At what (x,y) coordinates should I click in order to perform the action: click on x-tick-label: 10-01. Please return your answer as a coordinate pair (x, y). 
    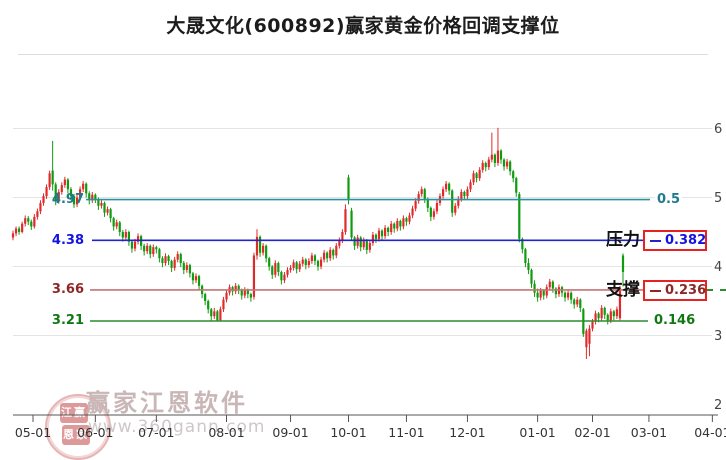
    Looking at the image, I should click on (348, 432).